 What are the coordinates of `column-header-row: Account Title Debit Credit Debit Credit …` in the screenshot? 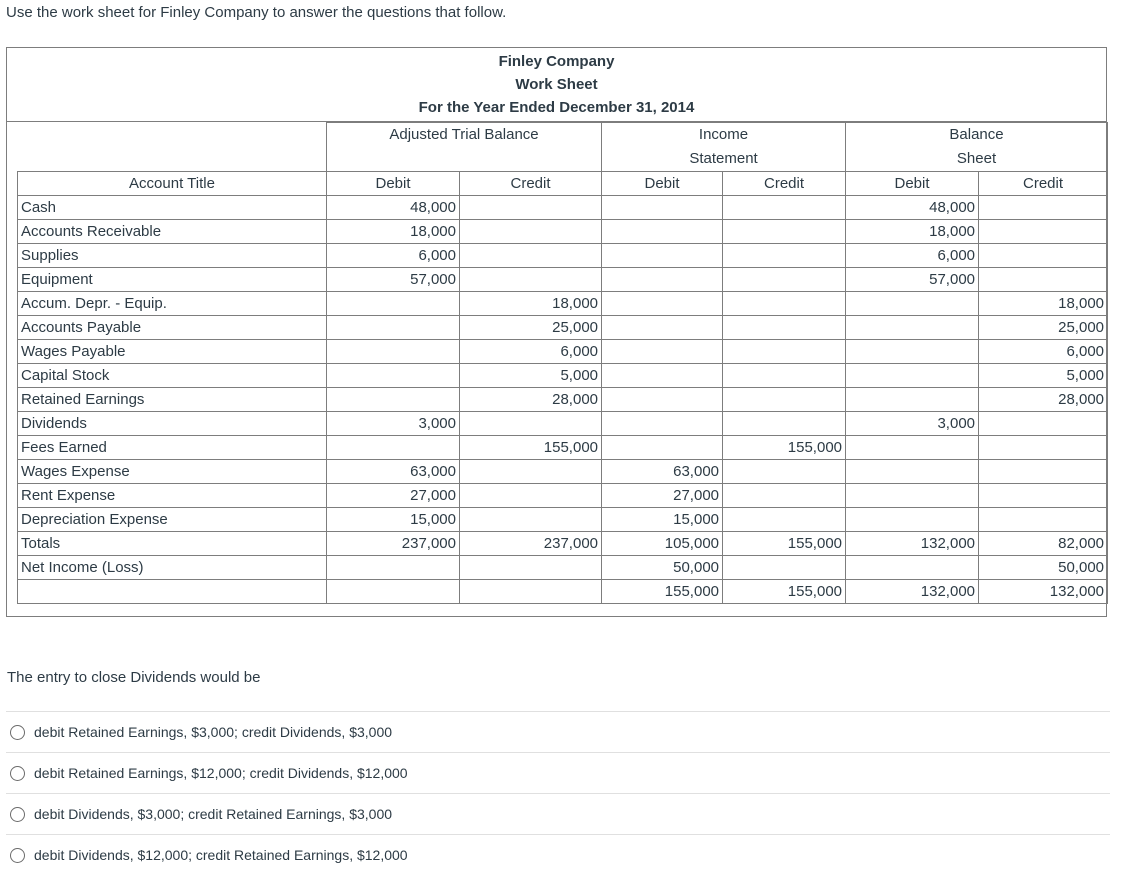 It's located at (563, 183).